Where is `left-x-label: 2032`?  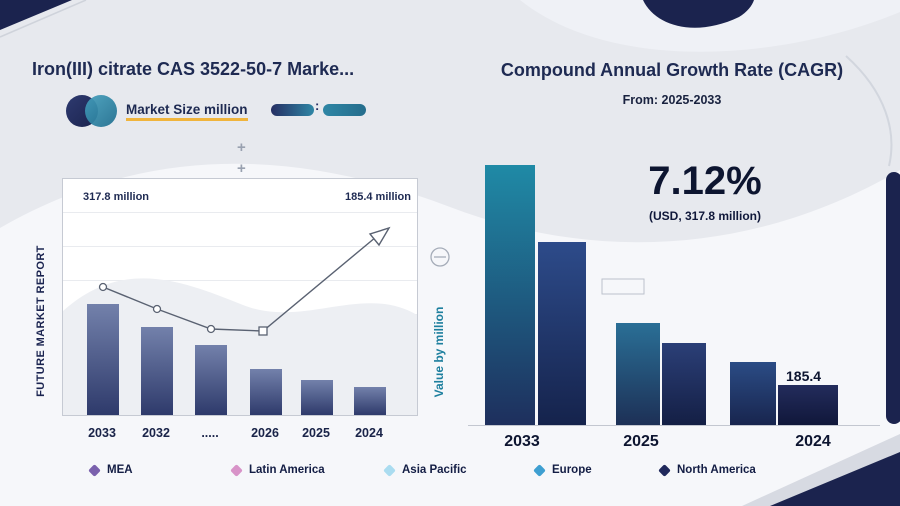
left-x-label: 2032 is located at coordinates (156, 433).